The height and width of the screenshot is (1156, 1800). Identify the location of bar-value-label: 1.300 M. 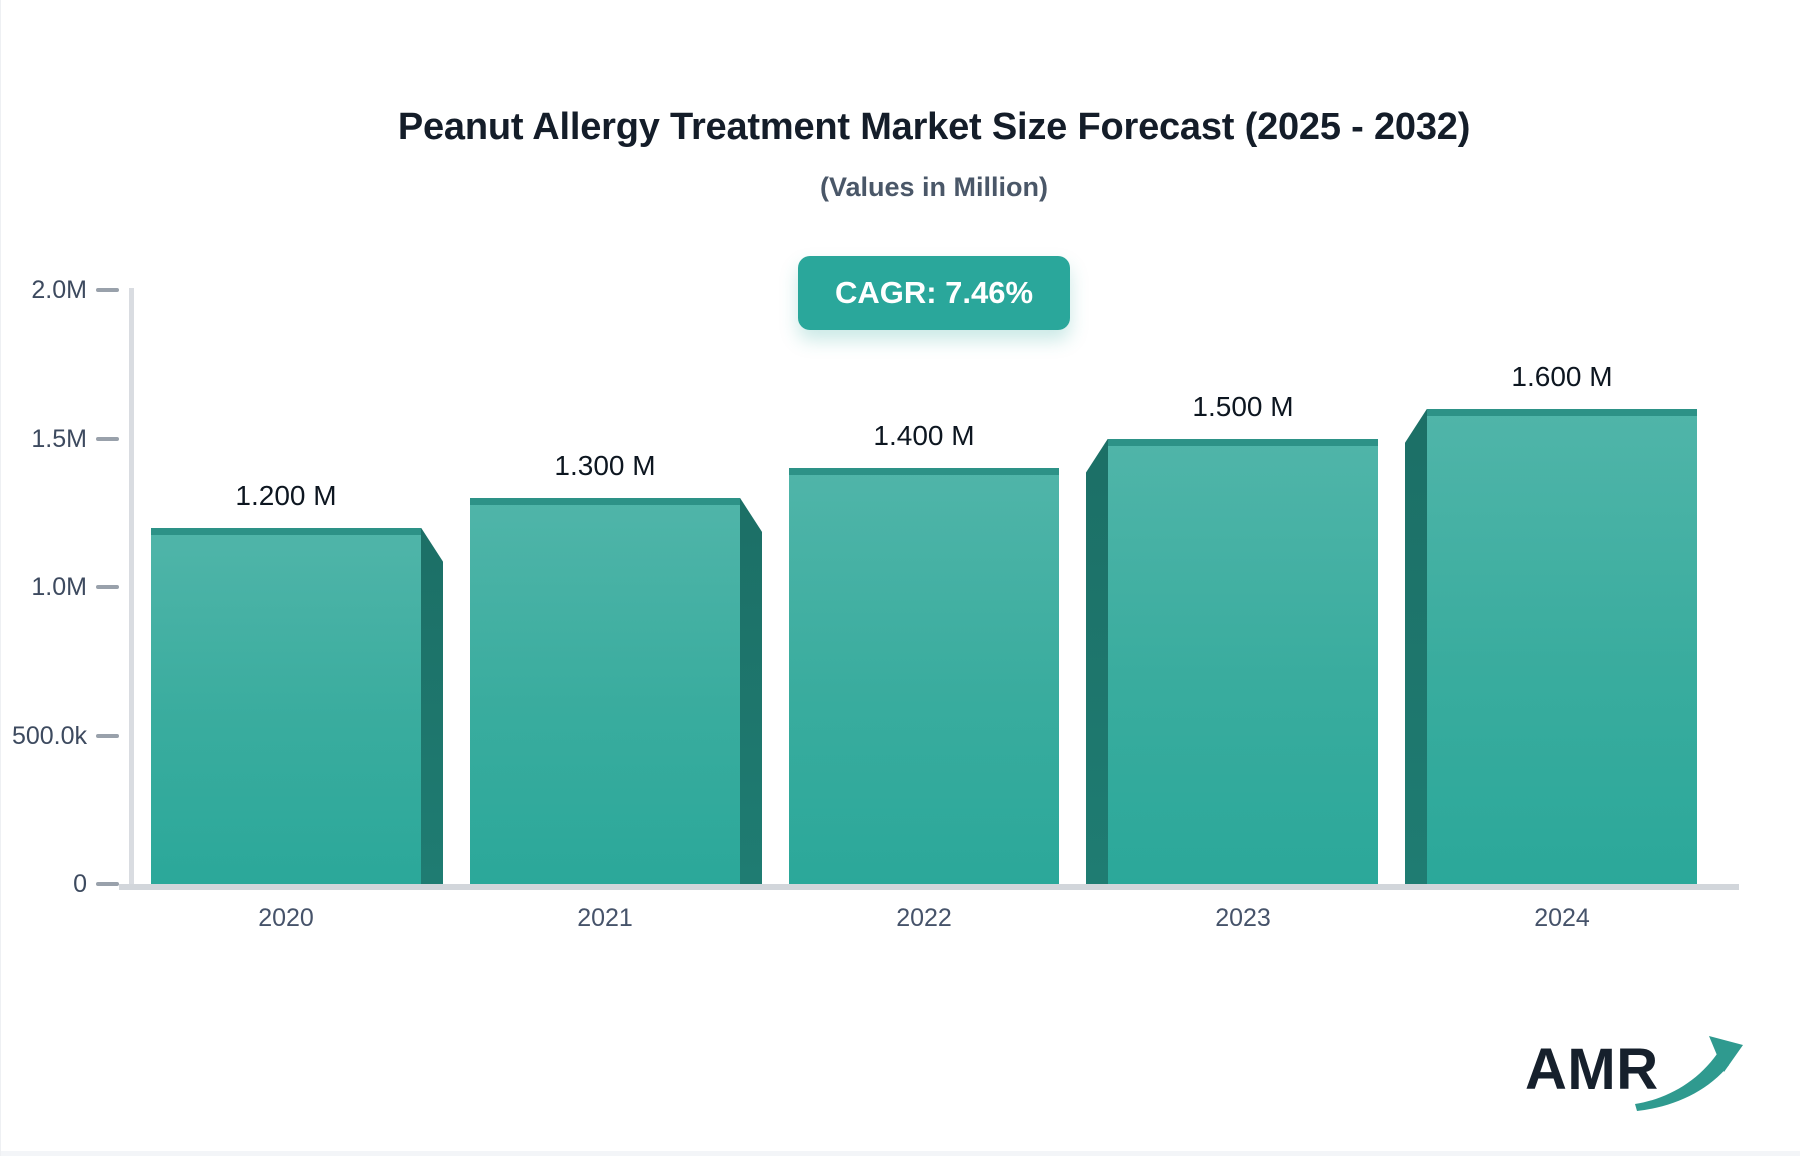
(605, 465).